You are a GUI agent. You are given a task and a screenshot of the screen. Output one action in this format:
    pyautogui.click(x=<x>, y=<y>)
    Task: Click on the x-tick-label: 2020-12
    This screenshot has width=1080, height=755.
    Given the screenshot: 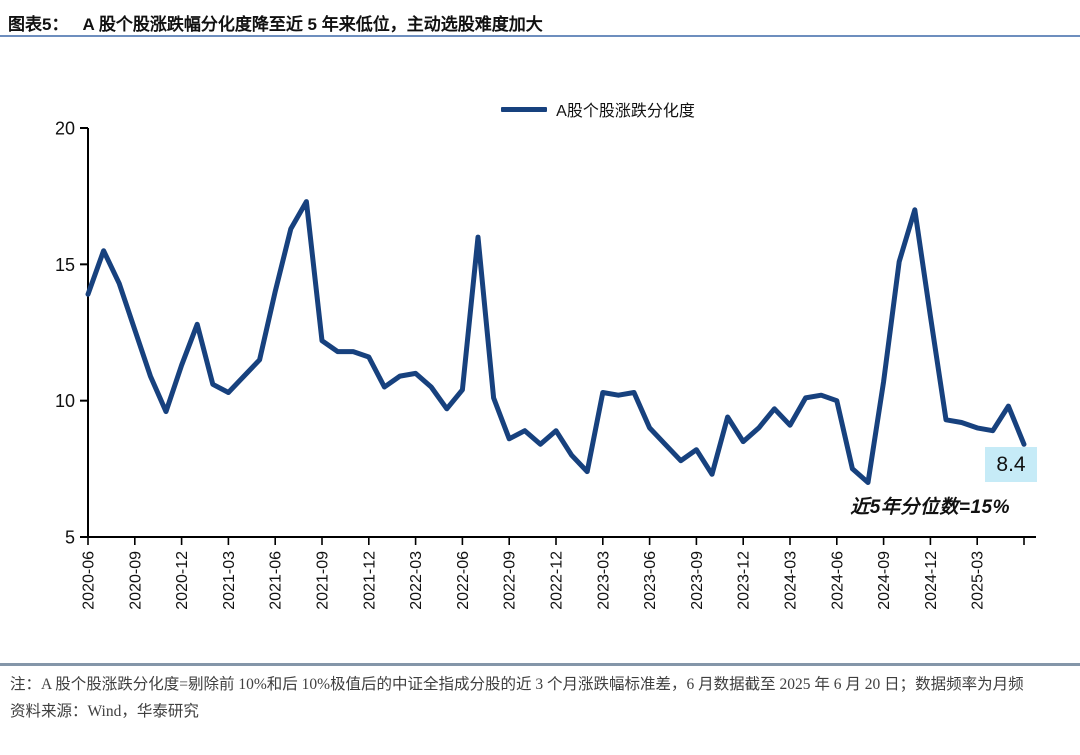 What is the action you would take?
    pyautogui.click(x=182, y=580)
    